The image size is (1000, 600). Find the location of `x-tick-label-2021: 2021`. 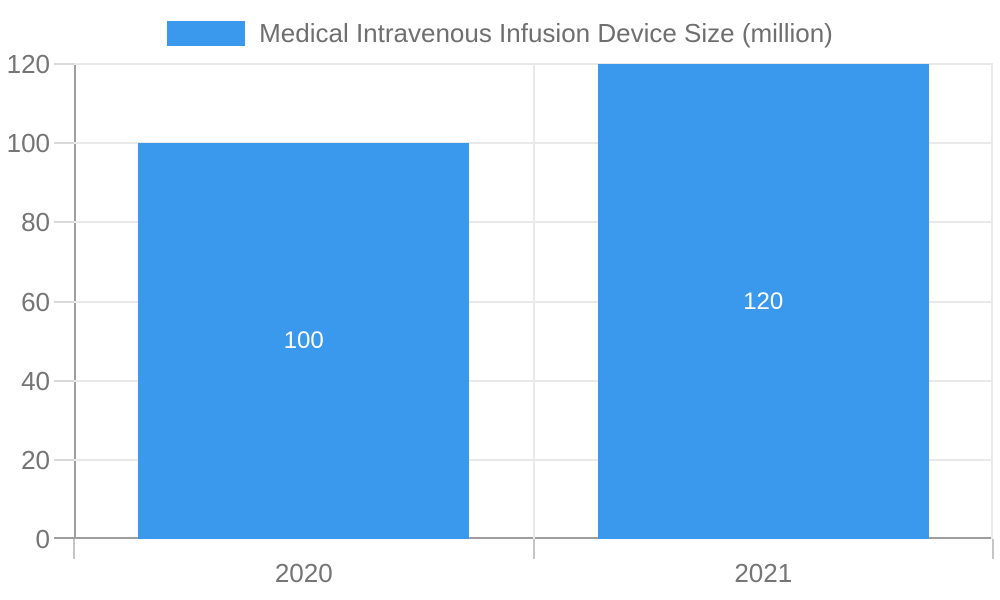

x-tick-label-2021: 2021 is located at coordinates (763, 573).